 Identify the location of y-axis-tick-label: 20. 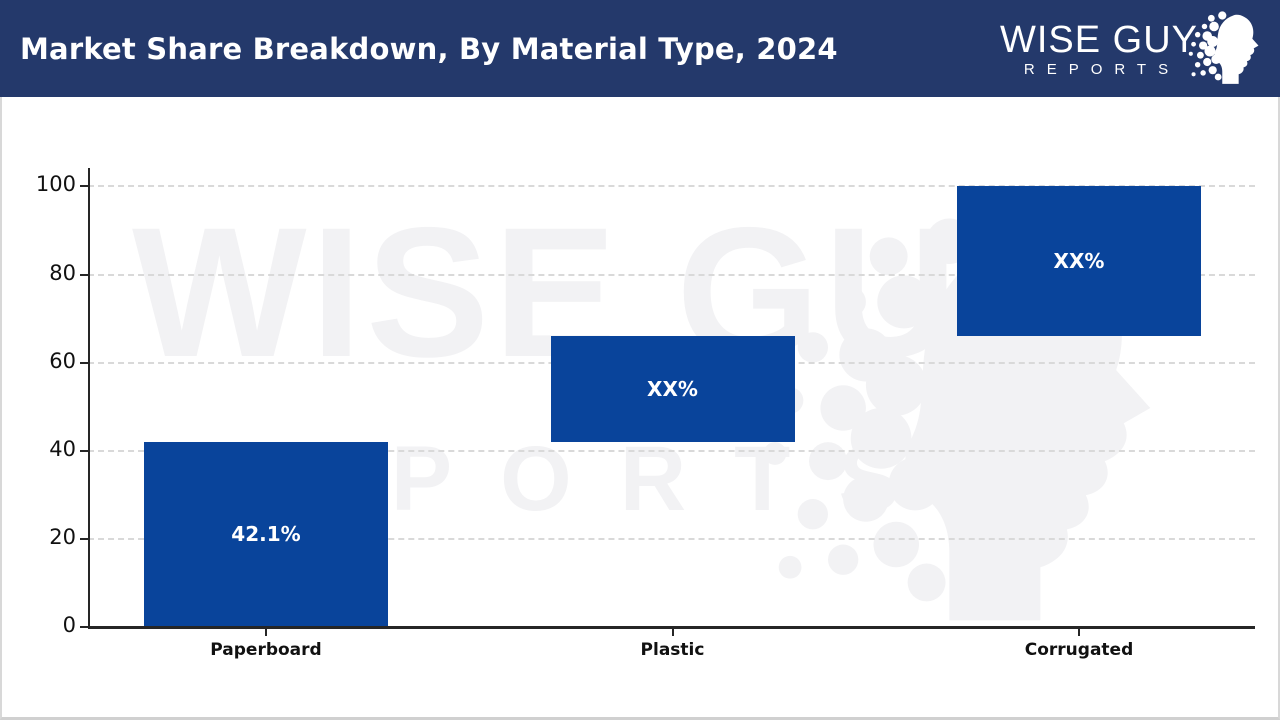
(62, 536).